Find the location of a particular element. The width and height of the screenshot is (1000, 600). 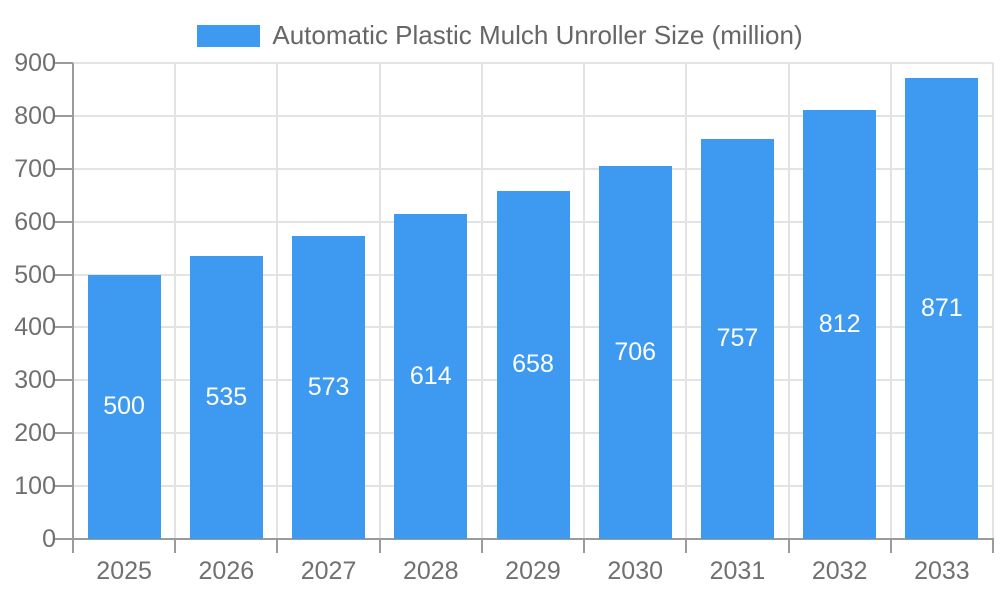

bar-value-label: 500 is located at coordinates (124, 406).